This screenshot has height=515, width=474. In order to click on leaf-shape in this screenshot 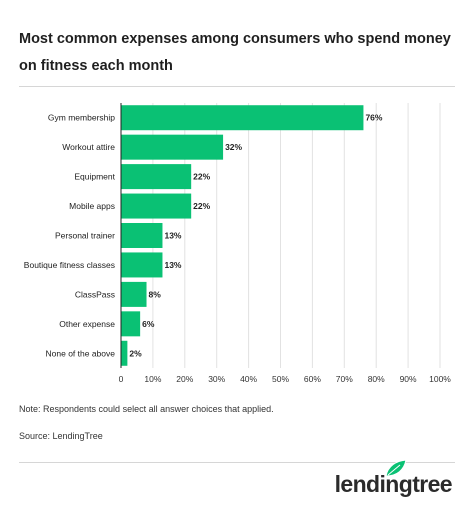, I will do `click(396, 468)`.